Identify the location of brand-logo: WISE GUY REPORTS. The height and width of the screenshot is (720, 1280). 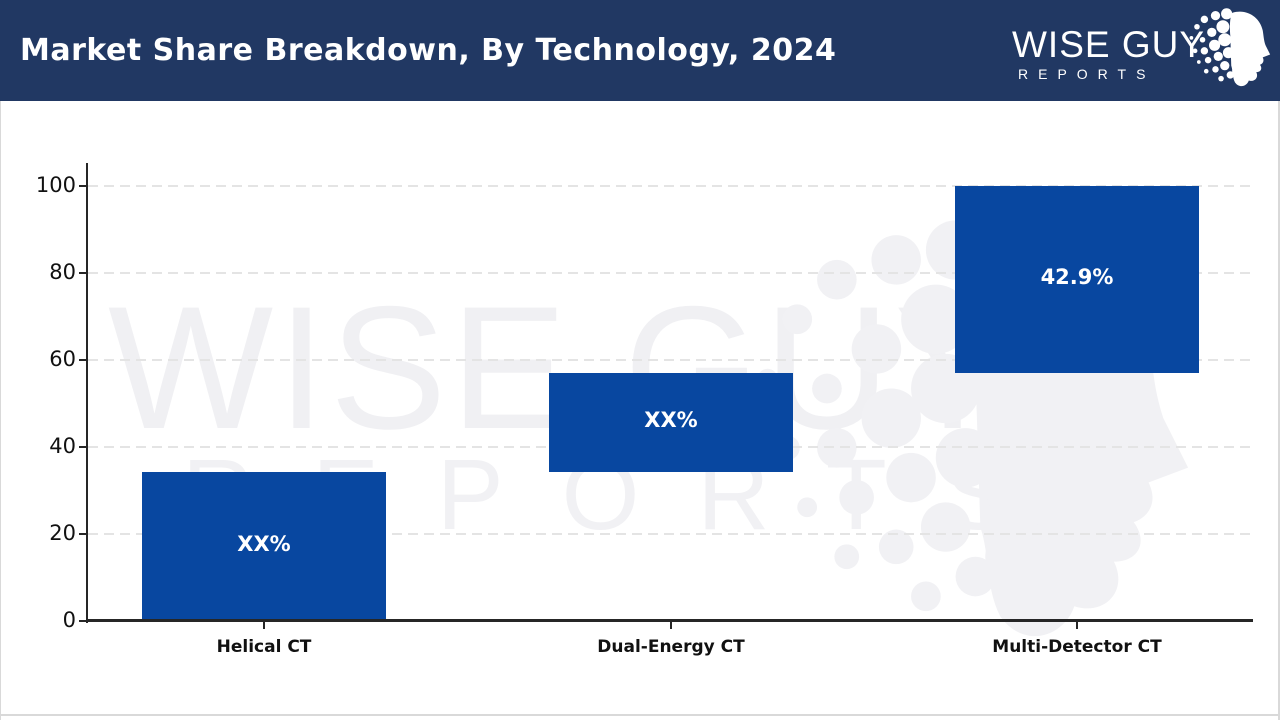
(1142, 50).